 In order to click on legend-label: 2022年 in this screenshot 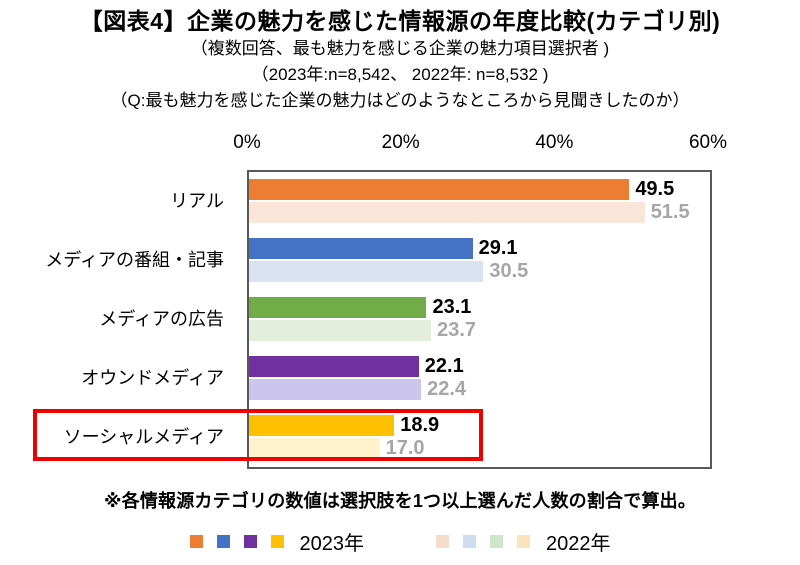, I will do `click(578, 544)`.